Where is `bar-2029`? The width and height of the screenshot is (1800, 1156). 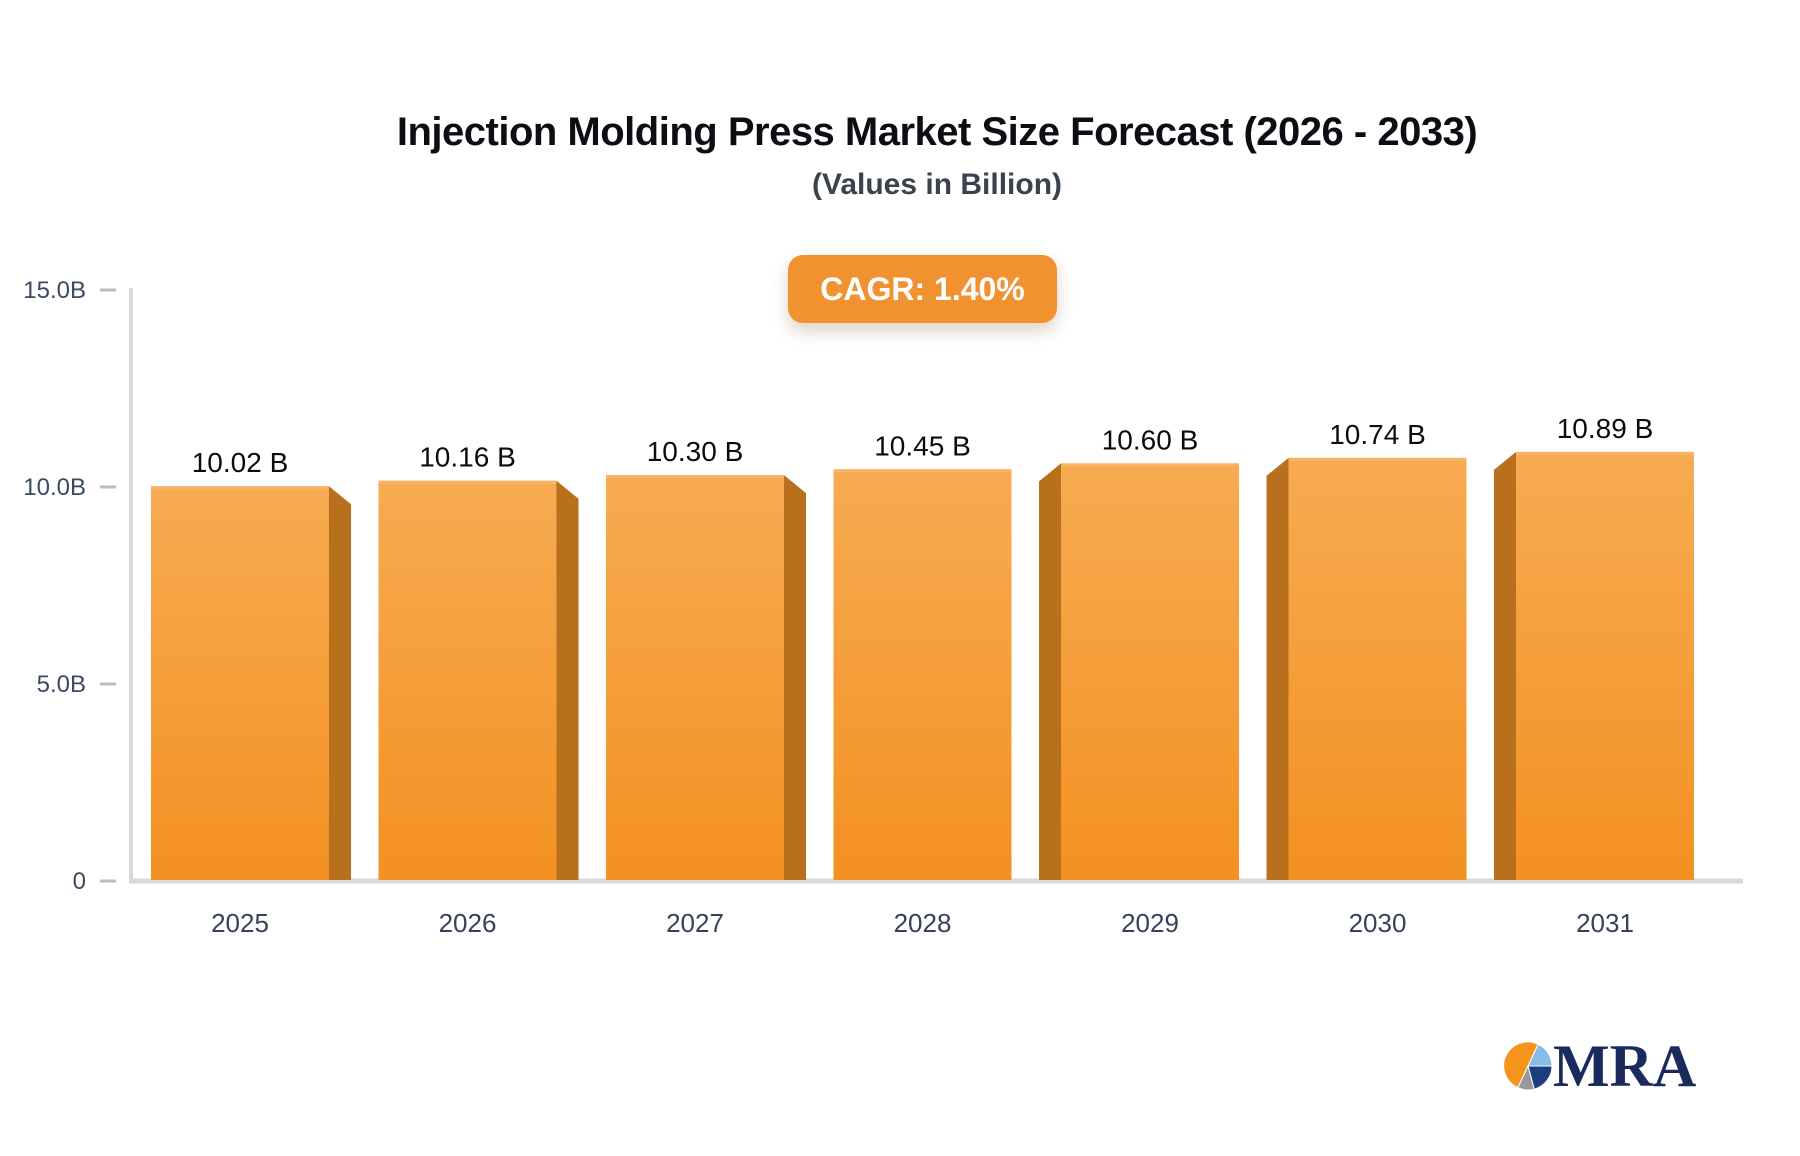
bar-2029 is located at coordinates (1139, 671).